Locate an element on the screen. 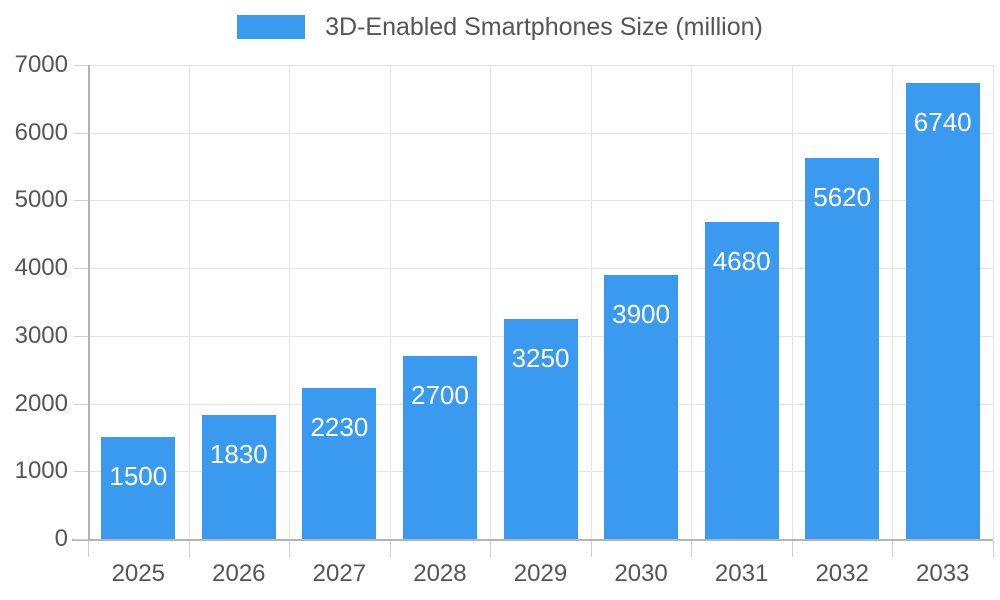 This screenshot has width=1000, height=600. x-axis-tick-label: 2033 is located at coordinates (943, 573).